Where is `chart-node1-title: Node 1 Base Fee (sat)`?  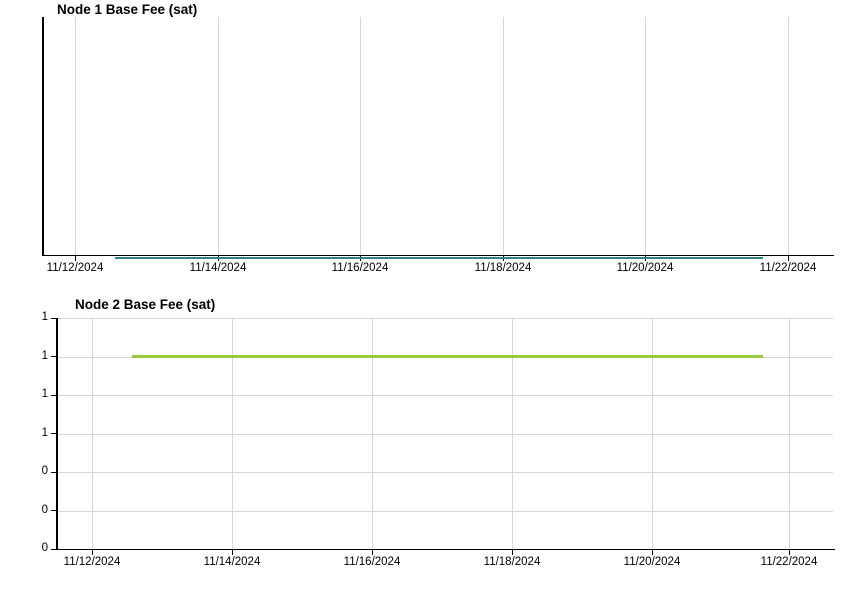 chart-node1-title: Node 1 Base Fee (sat) is located at coordinates (127, 9).